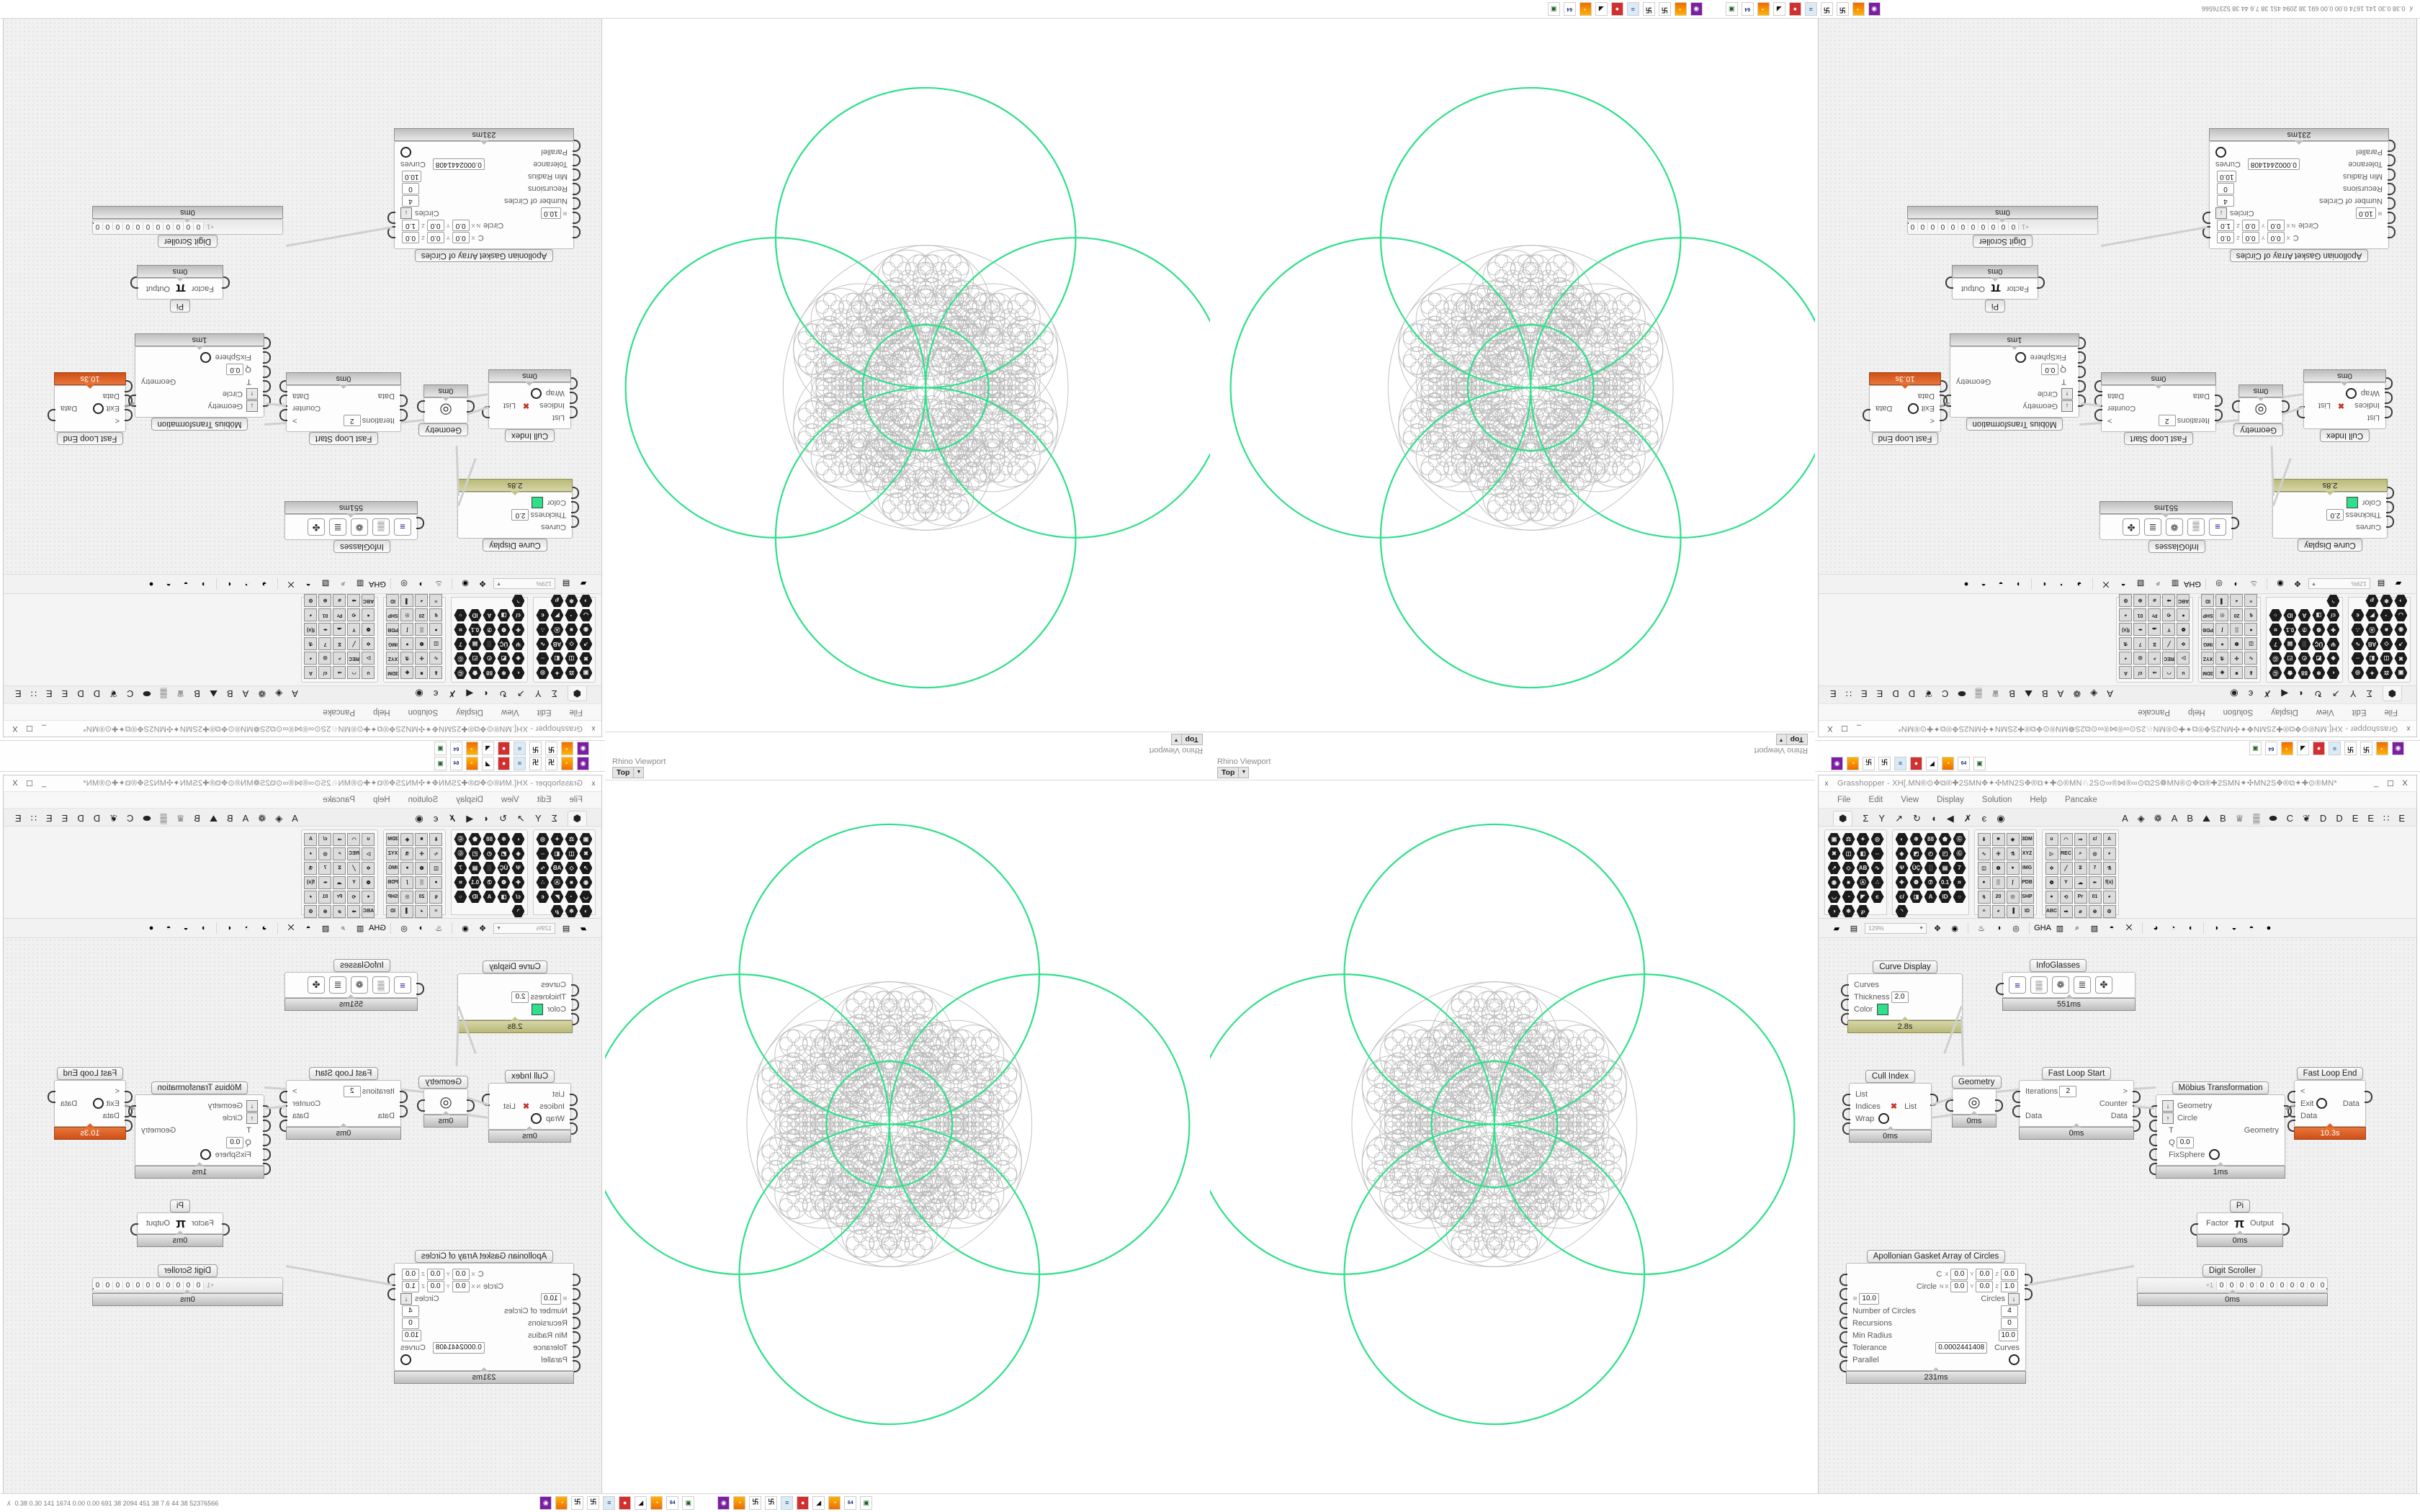  I want to click on menu-file: File, so click(1844, 800).